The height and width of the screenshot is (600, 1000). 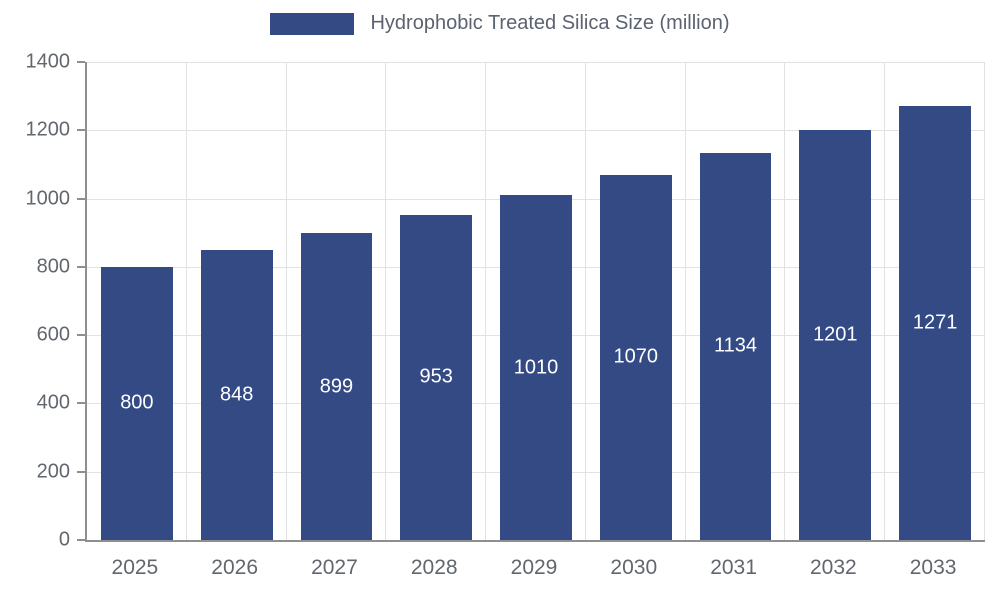 What do you see at coordinates (334, 567) in the screenshot?
I see `x-tick-label: 2027` at bounding box center [334, 567].